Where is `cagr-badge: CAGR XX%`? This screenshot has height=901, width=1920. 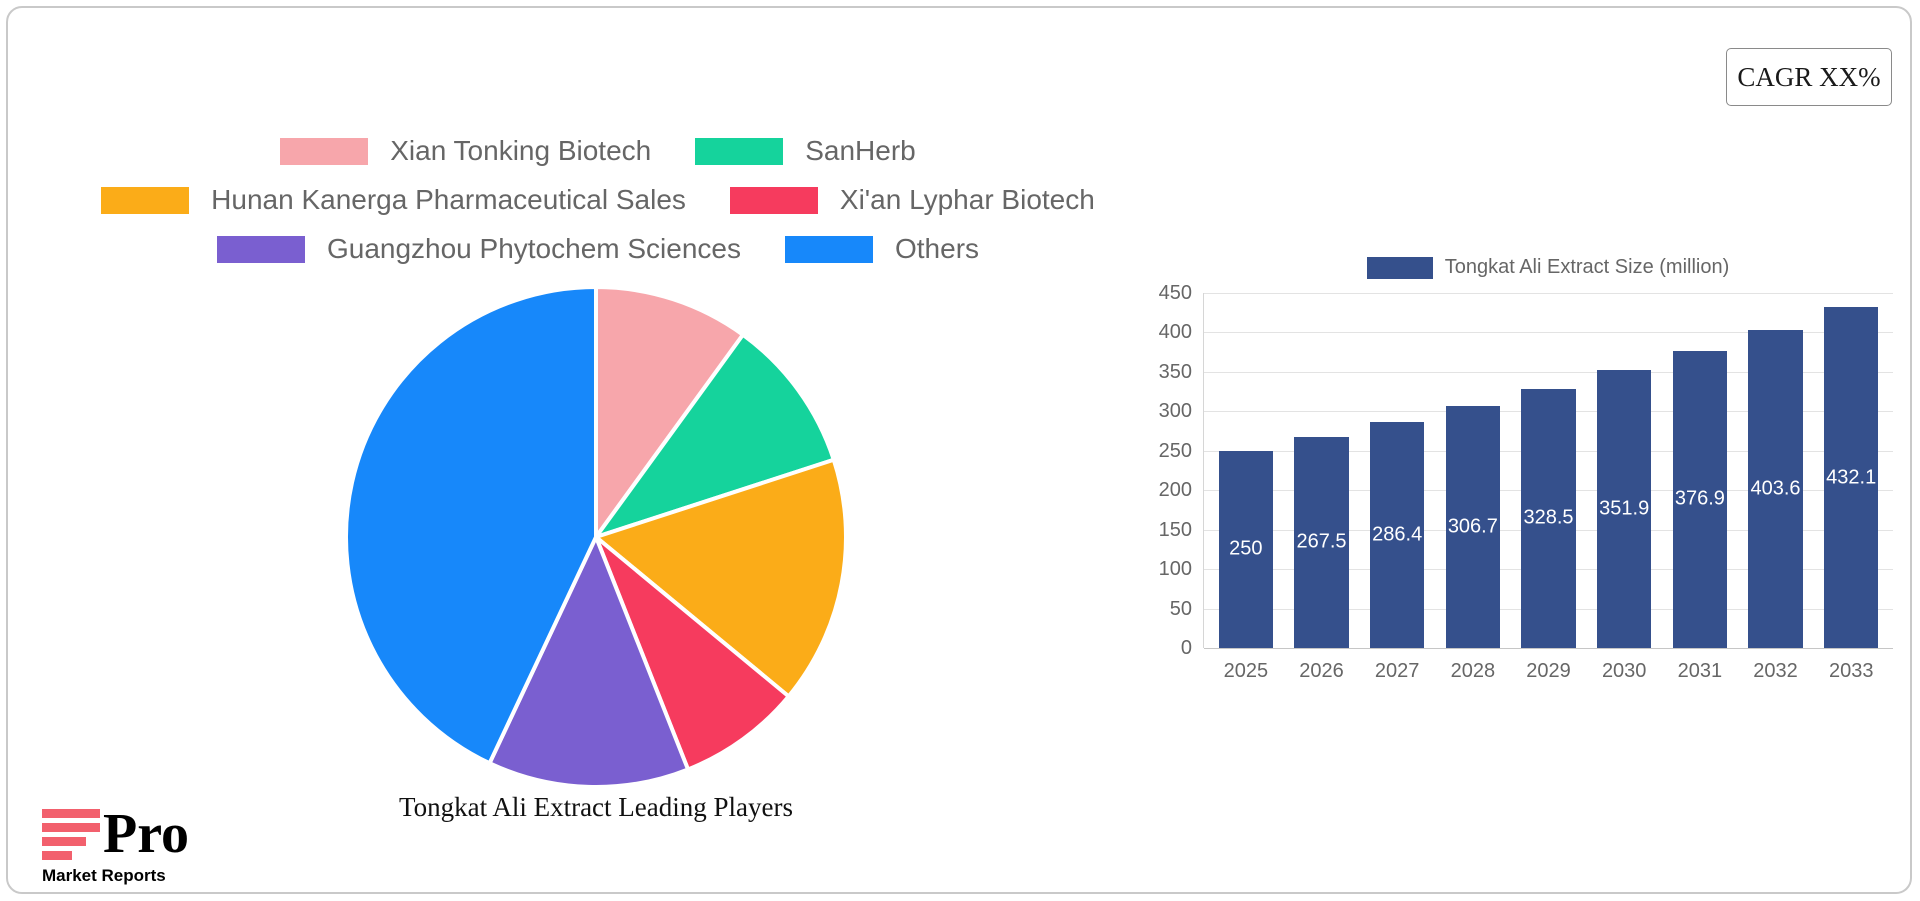 cagr-badge: CAGR XX% is located at coordinates (1809, 77).